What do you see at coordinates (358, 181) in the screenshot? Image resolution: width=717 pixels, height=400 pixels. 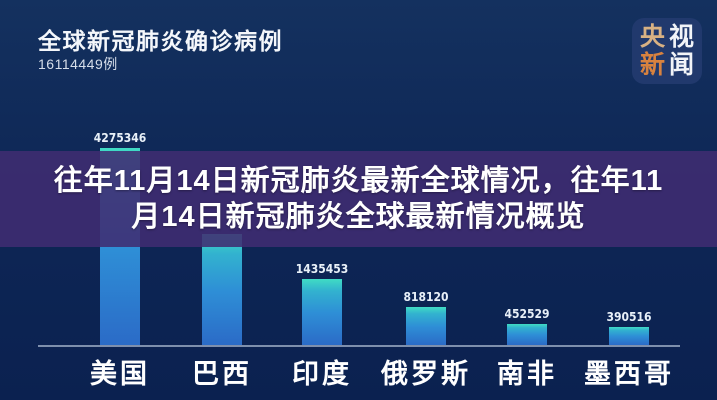 I see `headline-line-1: 往年11月14日新冠肺炎最新全球情况，往年11` at bounding box center [358, 181].